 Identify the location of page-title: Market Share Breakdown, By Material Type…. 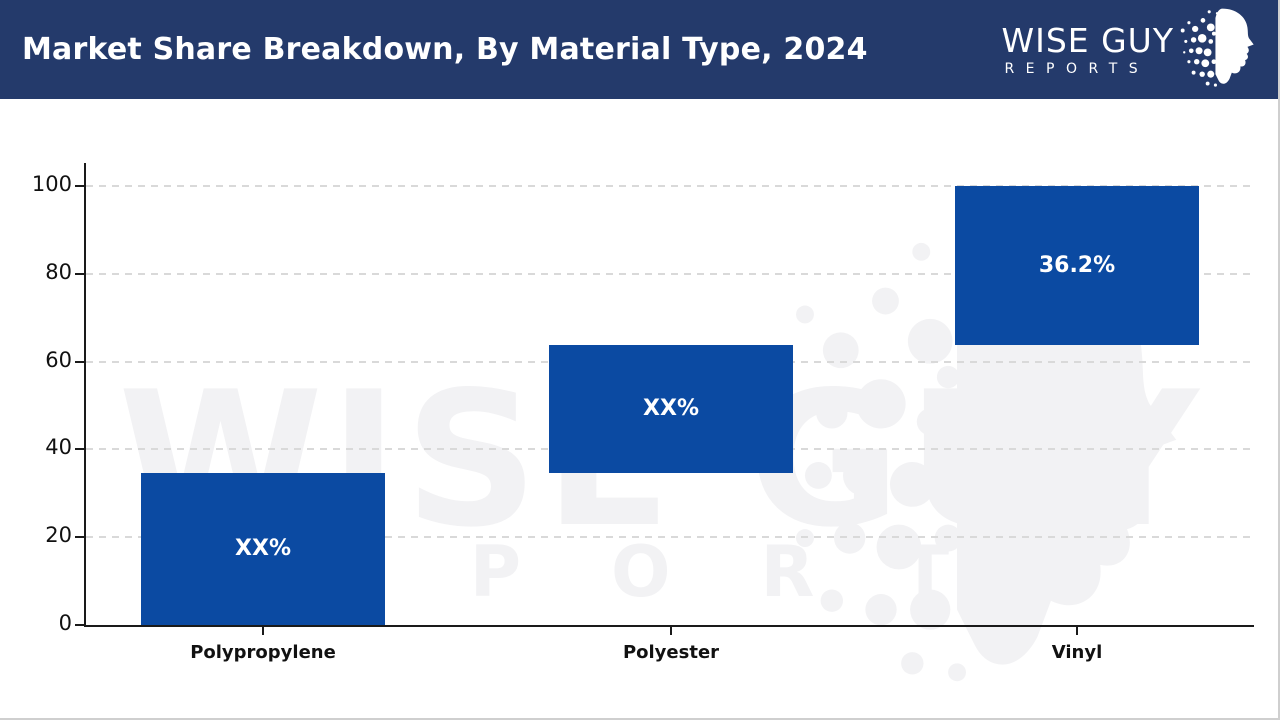
(445, 49).